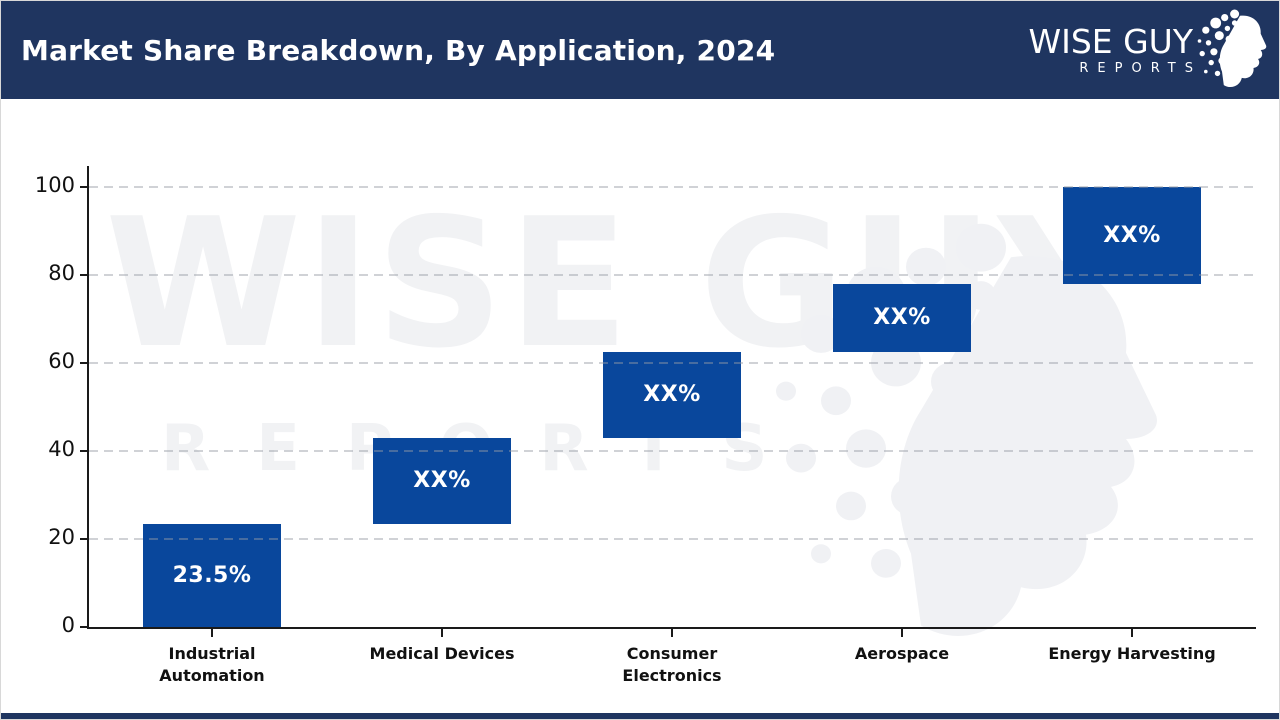 The image size is (1280, 720). Describe the element at coordinates (1140, 68) in the screenshot. I see `logo-subtext: REPORTS` at that location.